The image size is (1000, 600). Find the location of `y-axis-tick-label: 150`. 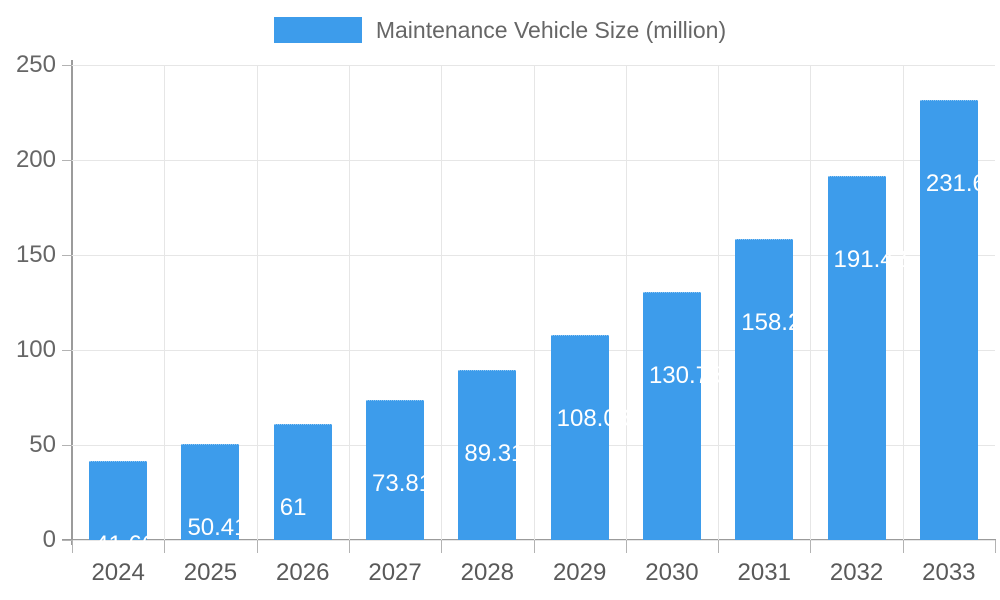

y-axis-tick-label: 150 is located at coordinates (35, 254).